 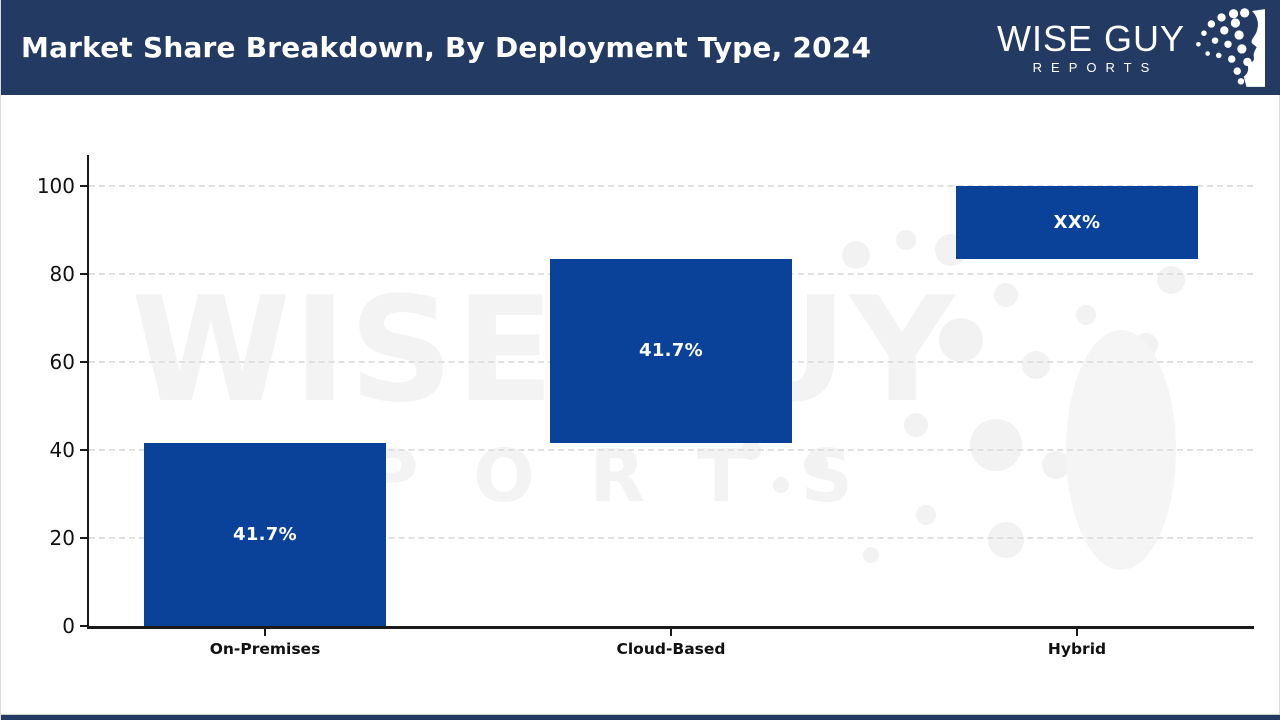 I want to click on brand-logo: WISE GUY REPORTS, so click(x=1131, y=48).